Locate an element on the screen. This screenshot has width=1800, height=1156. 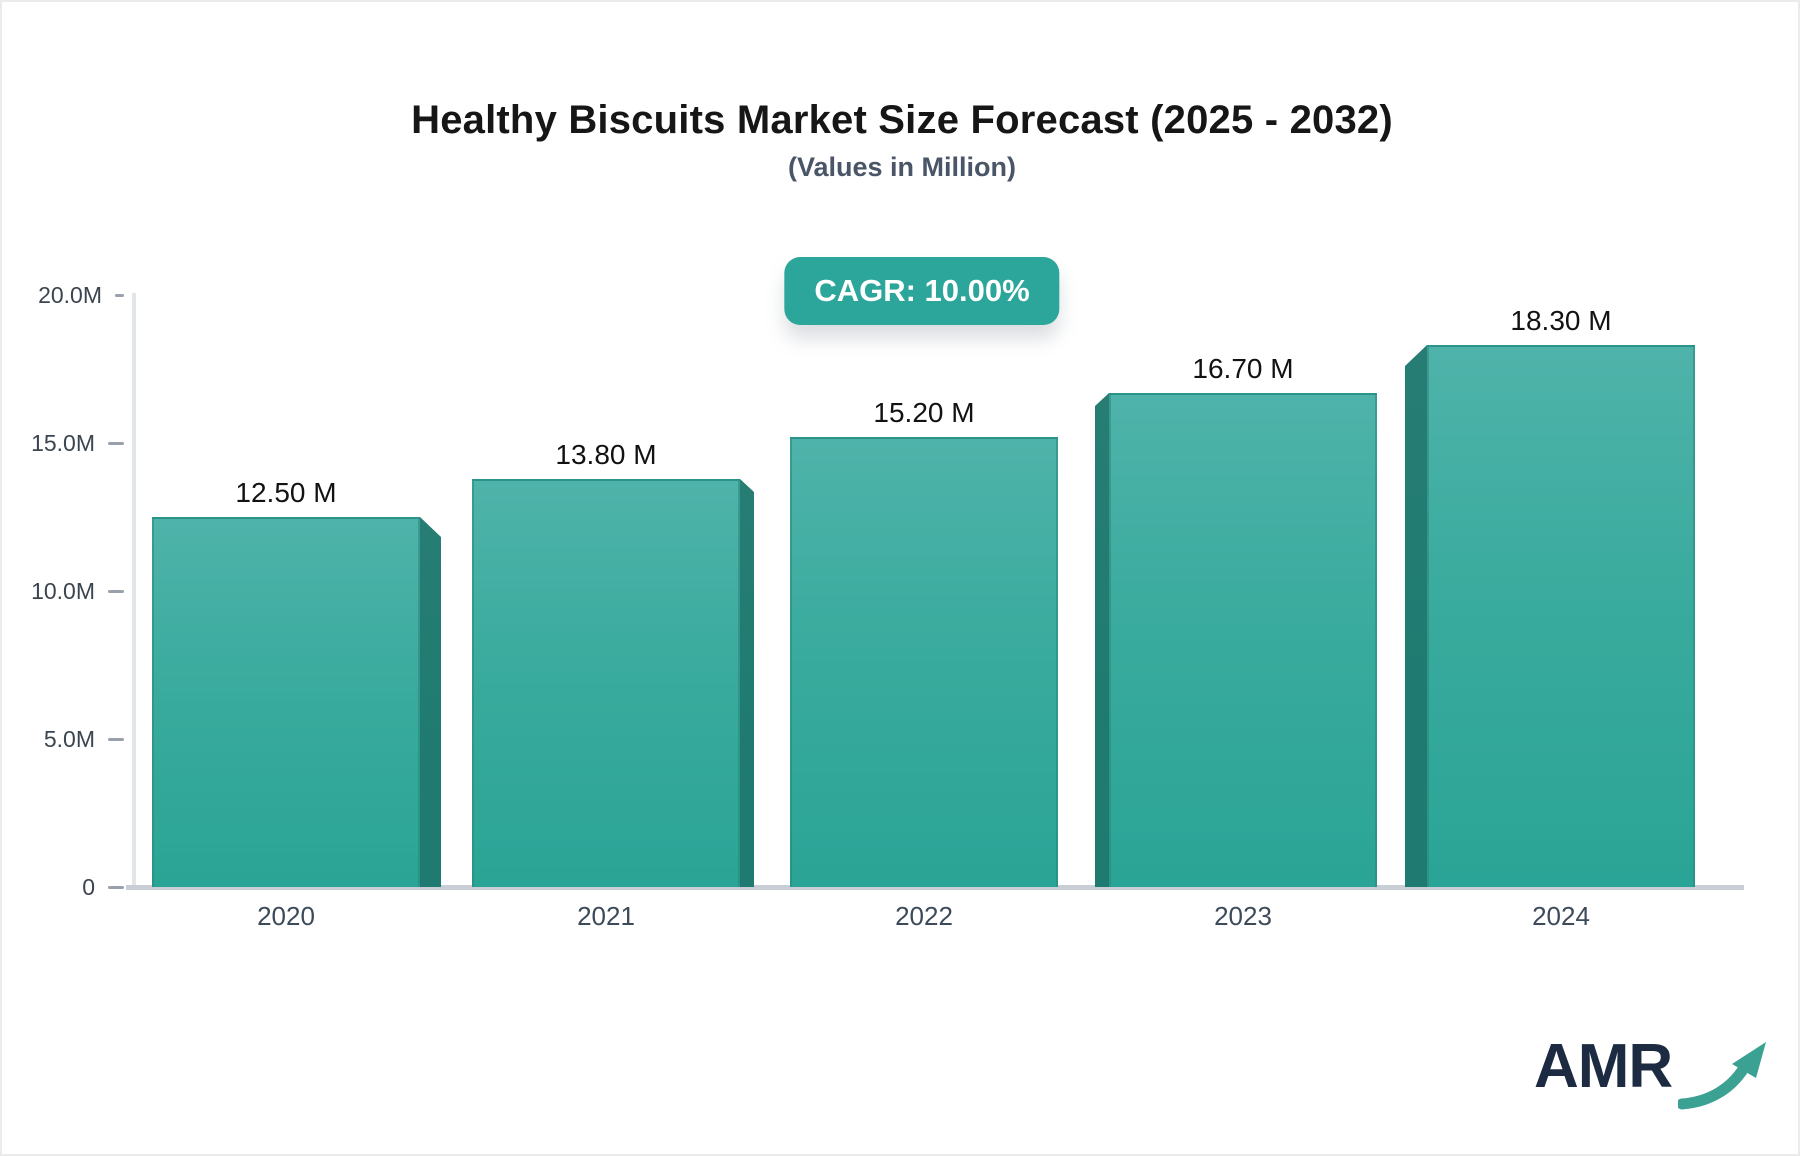
bar-group: 15.20 M 2022 is located at coordinates (924, 613).